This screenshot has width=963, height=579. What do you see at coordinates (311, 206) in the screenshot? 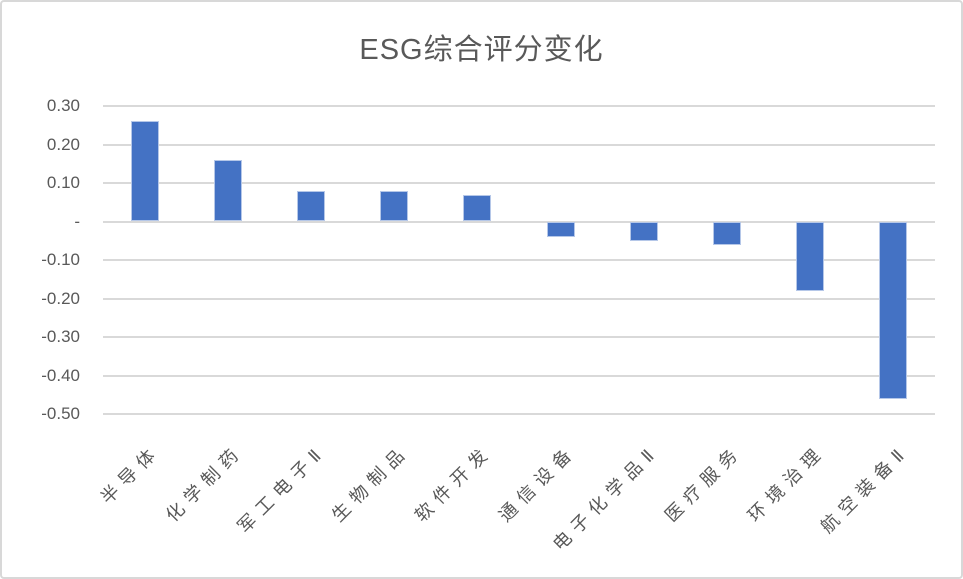
I see `bar-军工电子Ⅱ` at bounding box center [311, 206].